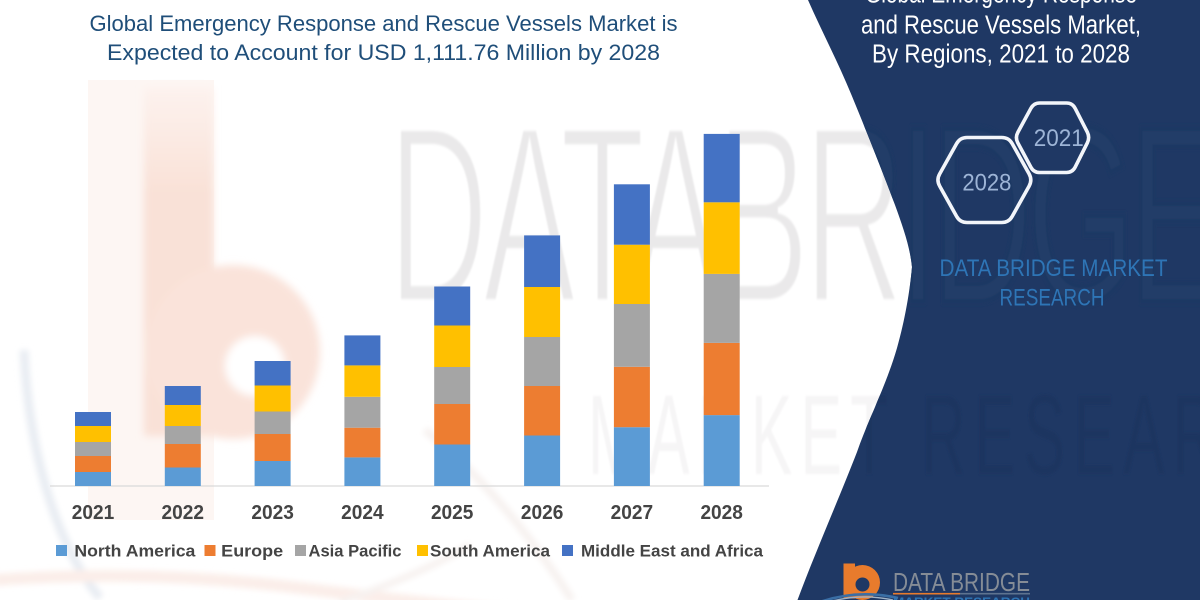  I want to click on svg-text: Global Emergency Response, so click(1001, 4).